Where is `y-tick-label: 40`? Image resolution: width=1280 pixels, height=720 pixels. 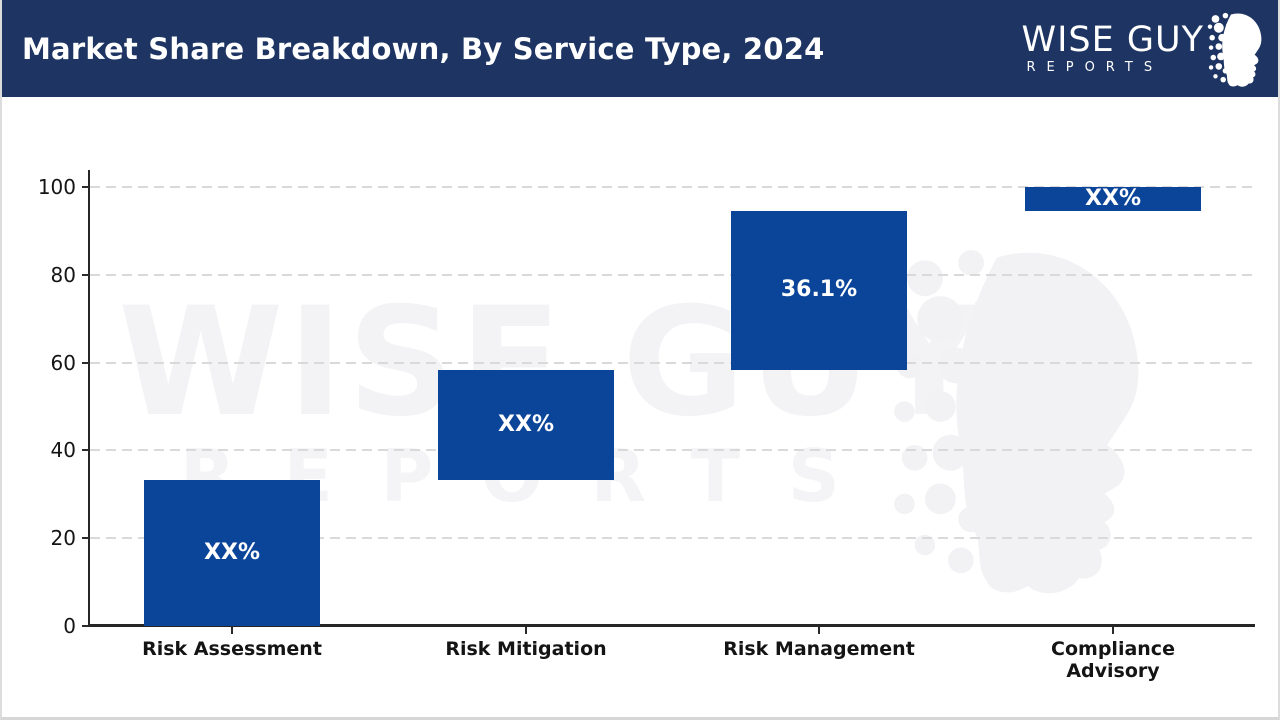 y-tick-label: 40 is located at coordinates (63, 450).